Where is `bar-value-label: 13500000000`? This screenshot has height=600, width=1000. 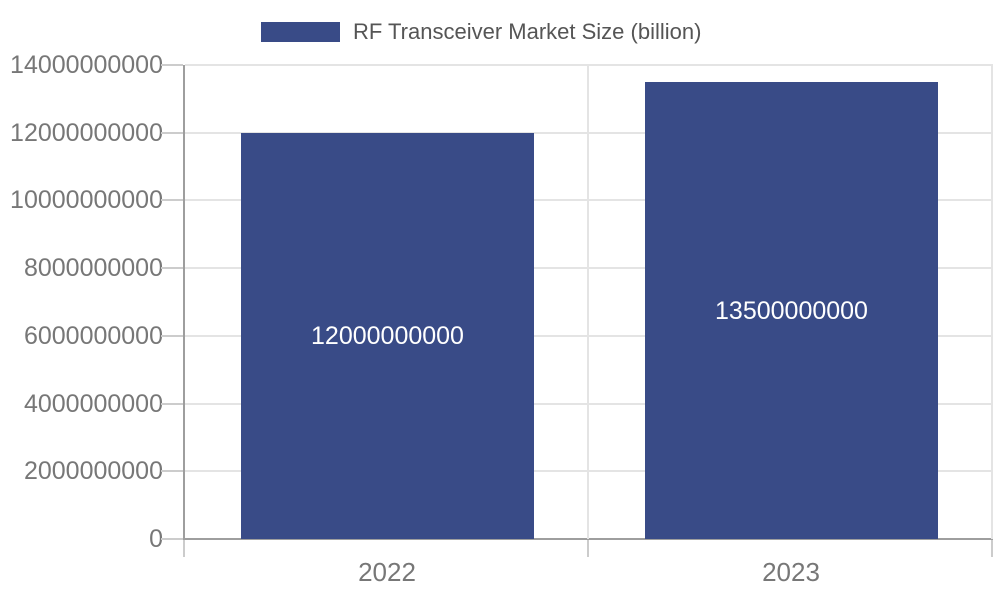
bar-value-label: 13500000000 is located at coordinates (791, 311).